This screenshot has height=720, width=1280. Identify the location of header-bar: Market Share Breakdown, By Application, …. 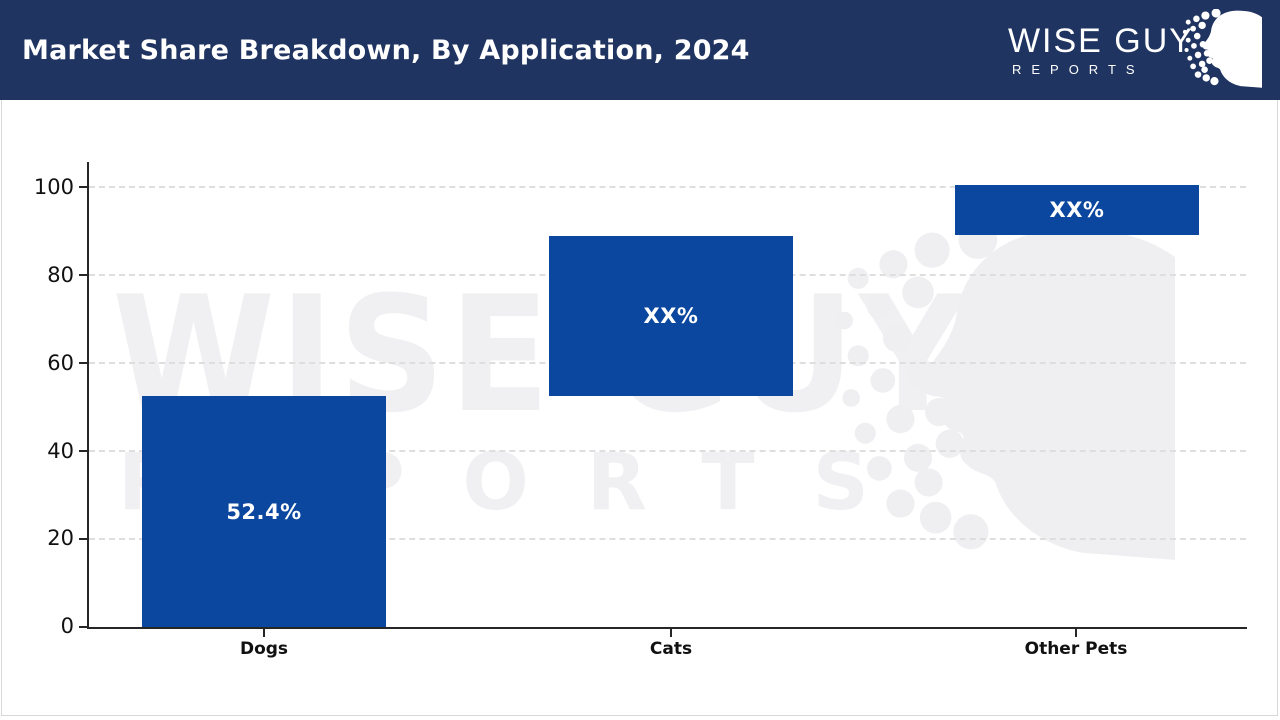
(640, 50).